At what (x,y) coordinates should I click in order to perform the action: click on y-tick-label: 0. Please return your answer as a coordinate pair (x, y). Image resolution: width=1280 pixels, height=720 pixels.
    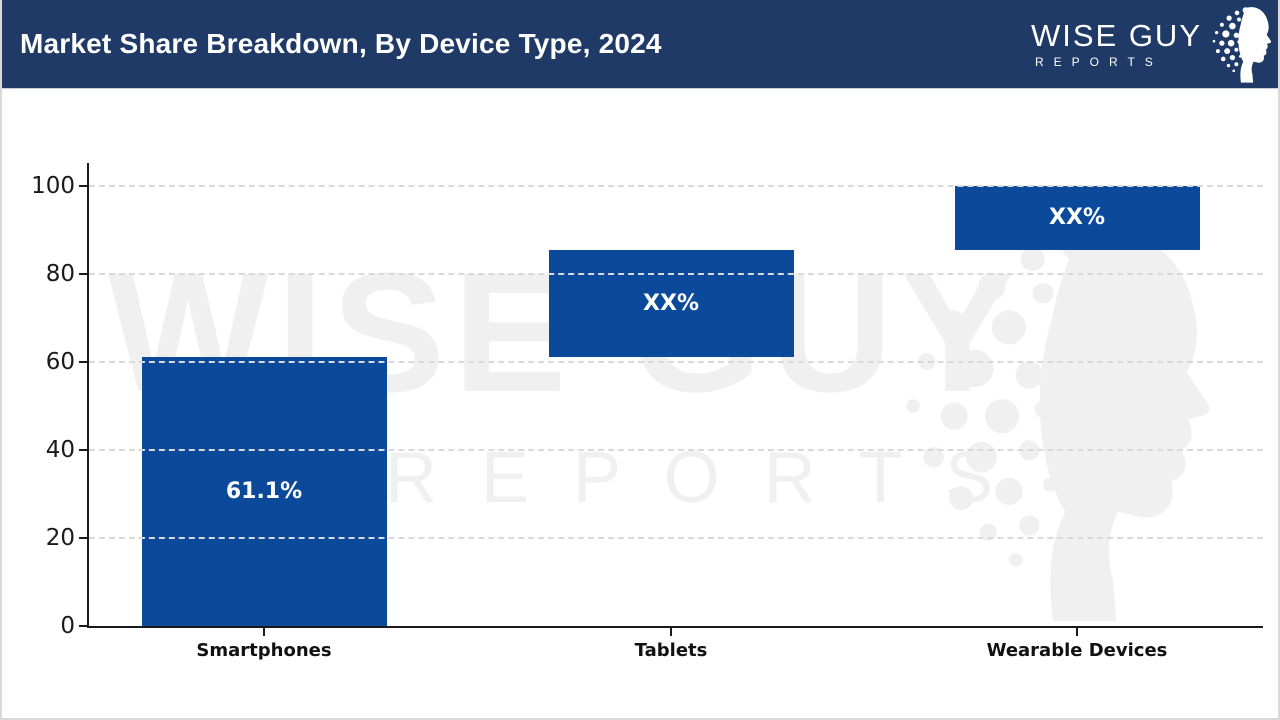
    Looking at the image, I should click on (67, 626).